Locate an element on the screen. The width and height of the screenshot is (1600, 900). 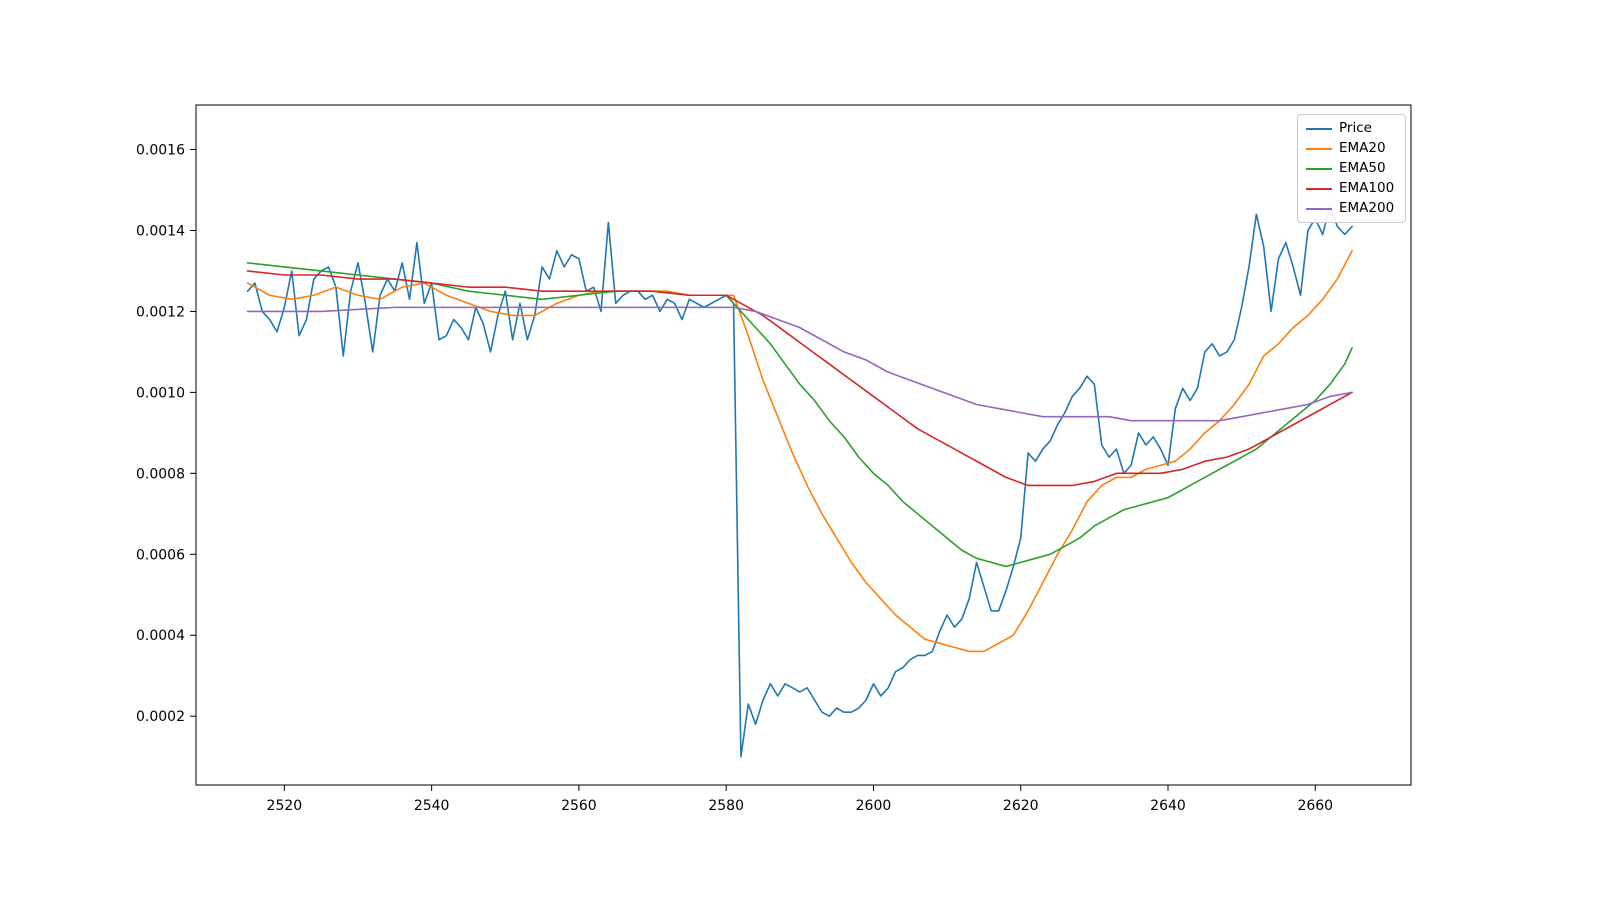
legend-item-ema200: EMA200 is located at coordinates (1351, 208).